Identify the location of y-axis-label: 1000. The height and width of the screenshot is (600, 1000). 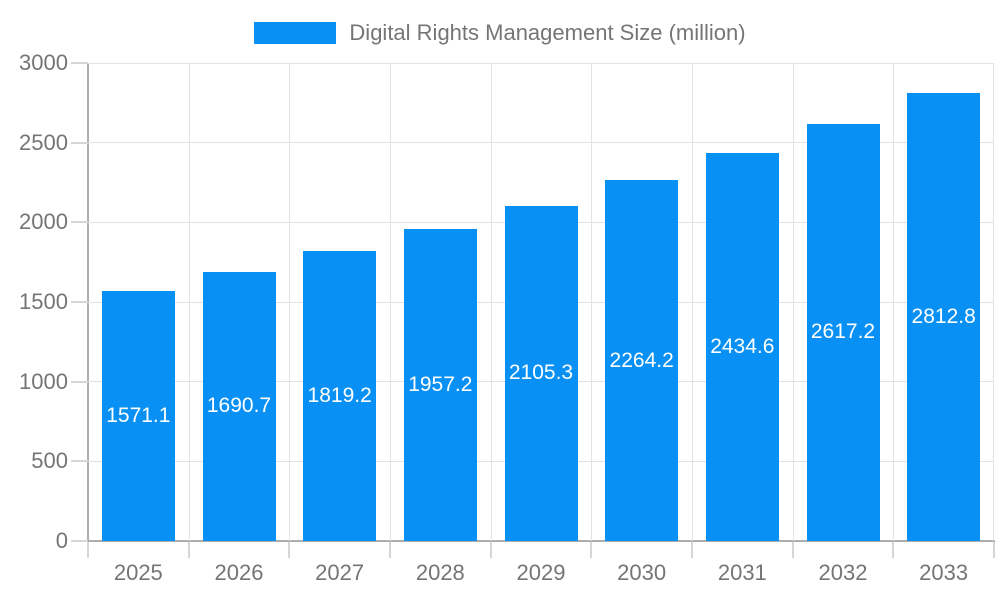
(43, 381).